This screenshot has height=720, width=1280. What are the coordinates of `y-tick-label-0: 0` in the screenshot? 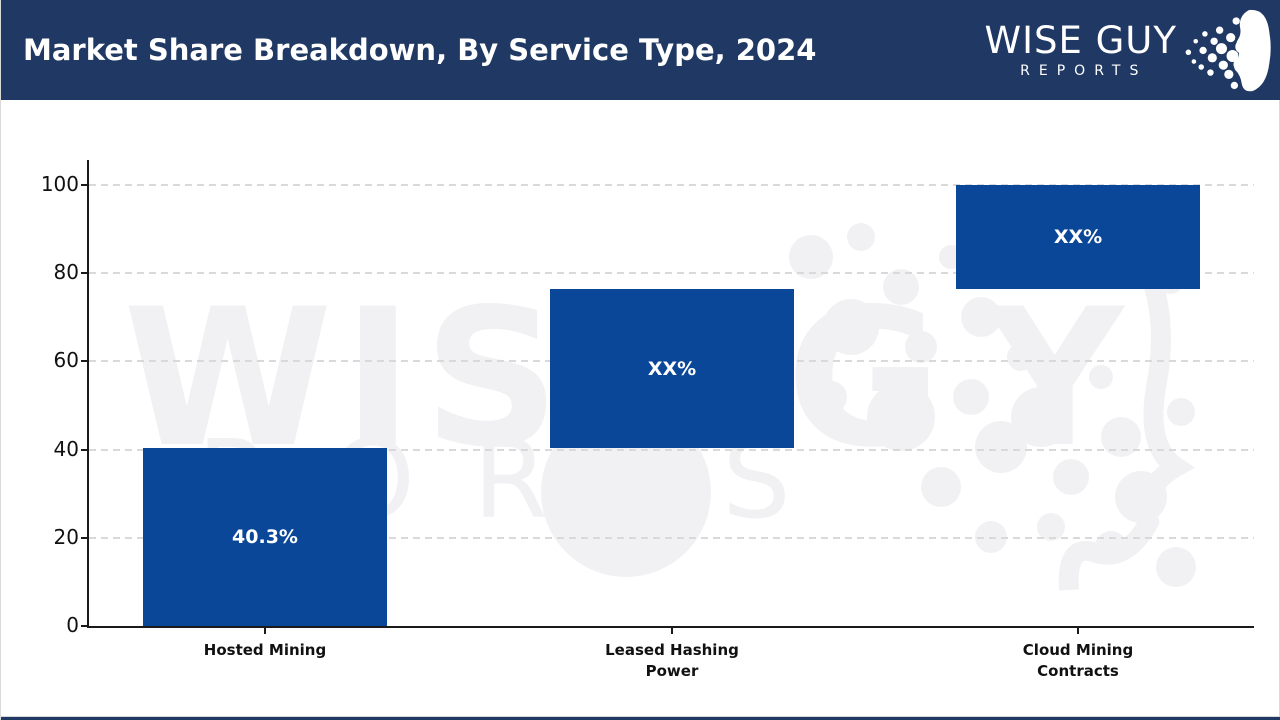 It's located at (72, 625).